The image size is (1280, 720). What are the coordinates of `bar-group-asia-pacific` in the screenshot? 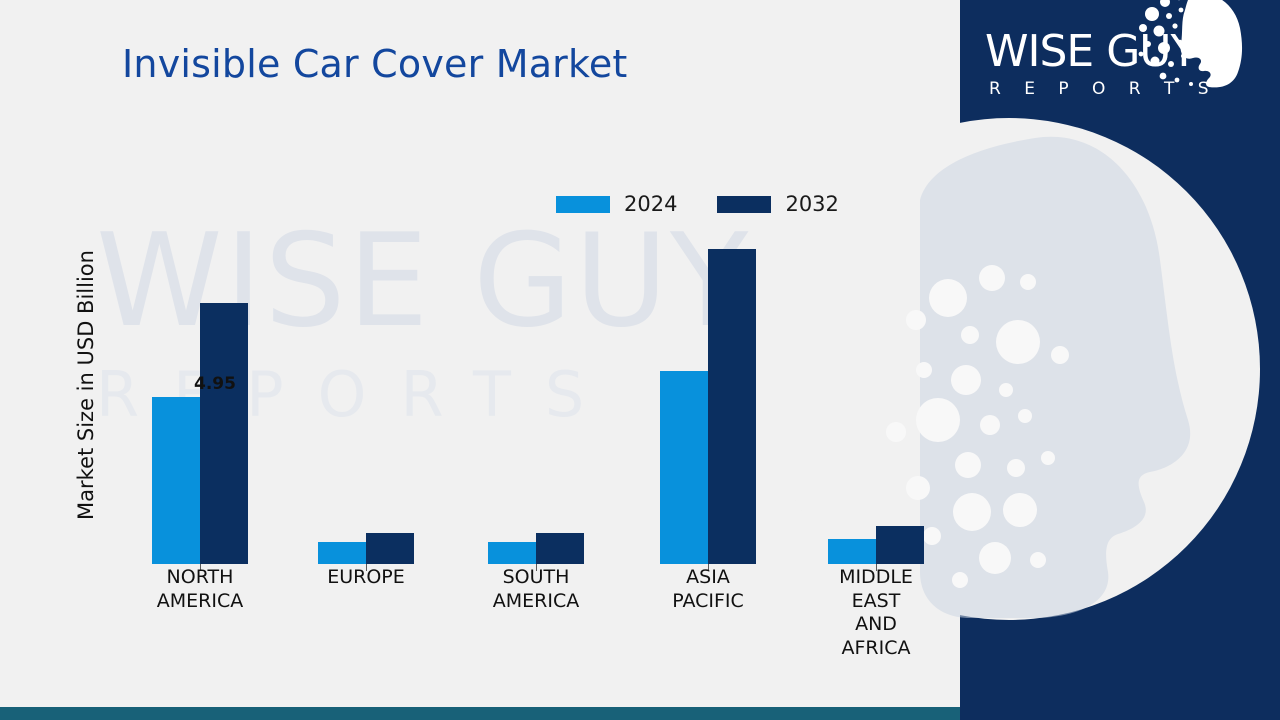 It's located at (714, 357).